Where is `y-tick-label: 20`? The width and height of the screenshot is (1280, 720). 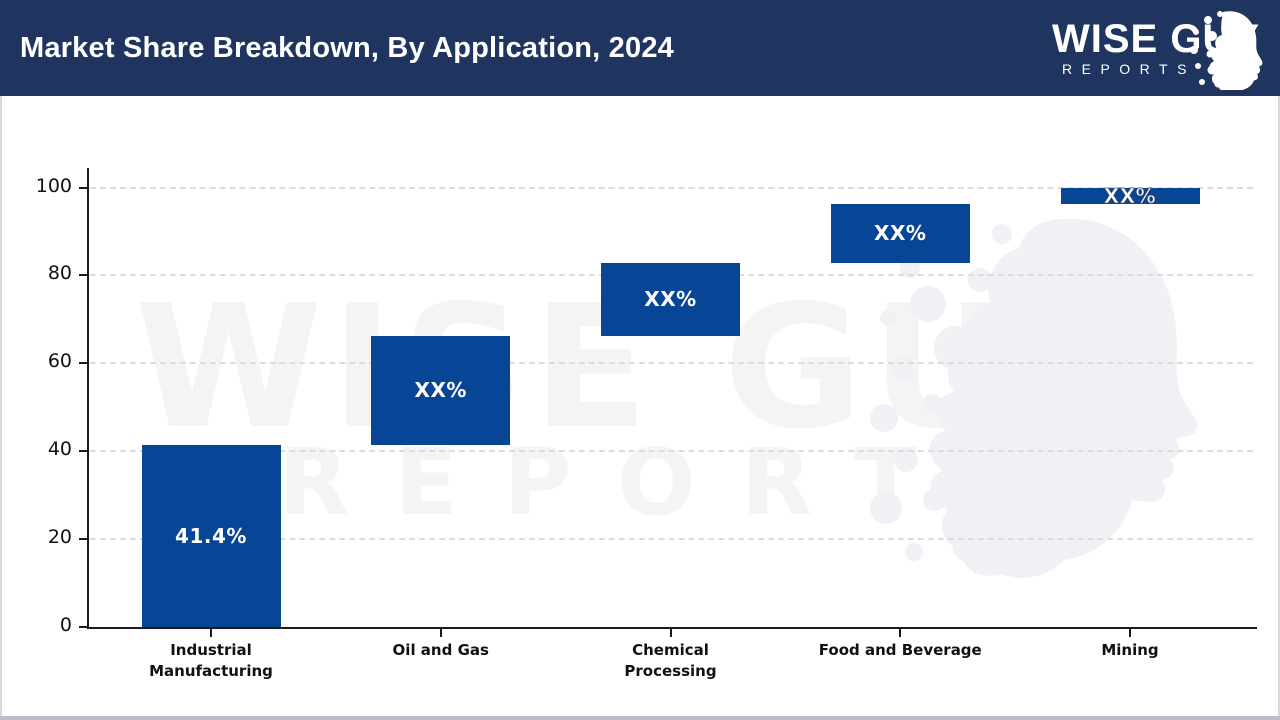 y-tick-label: 20 is located at coordinates (59, 537).